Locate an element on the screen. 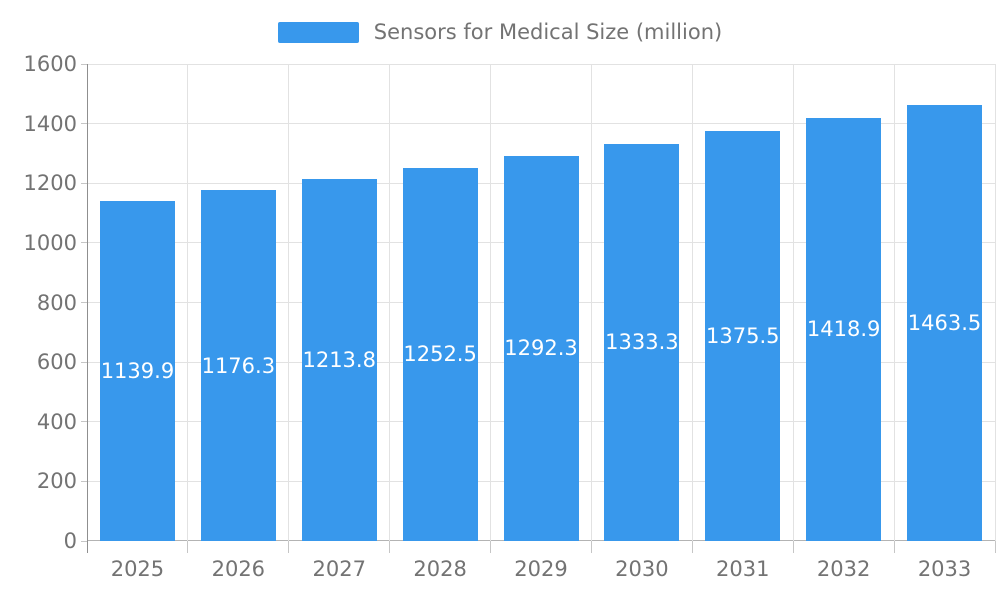 The height and width of the screenshot is (600, 1000). y-axis-line is located at coordinates (87, 308).